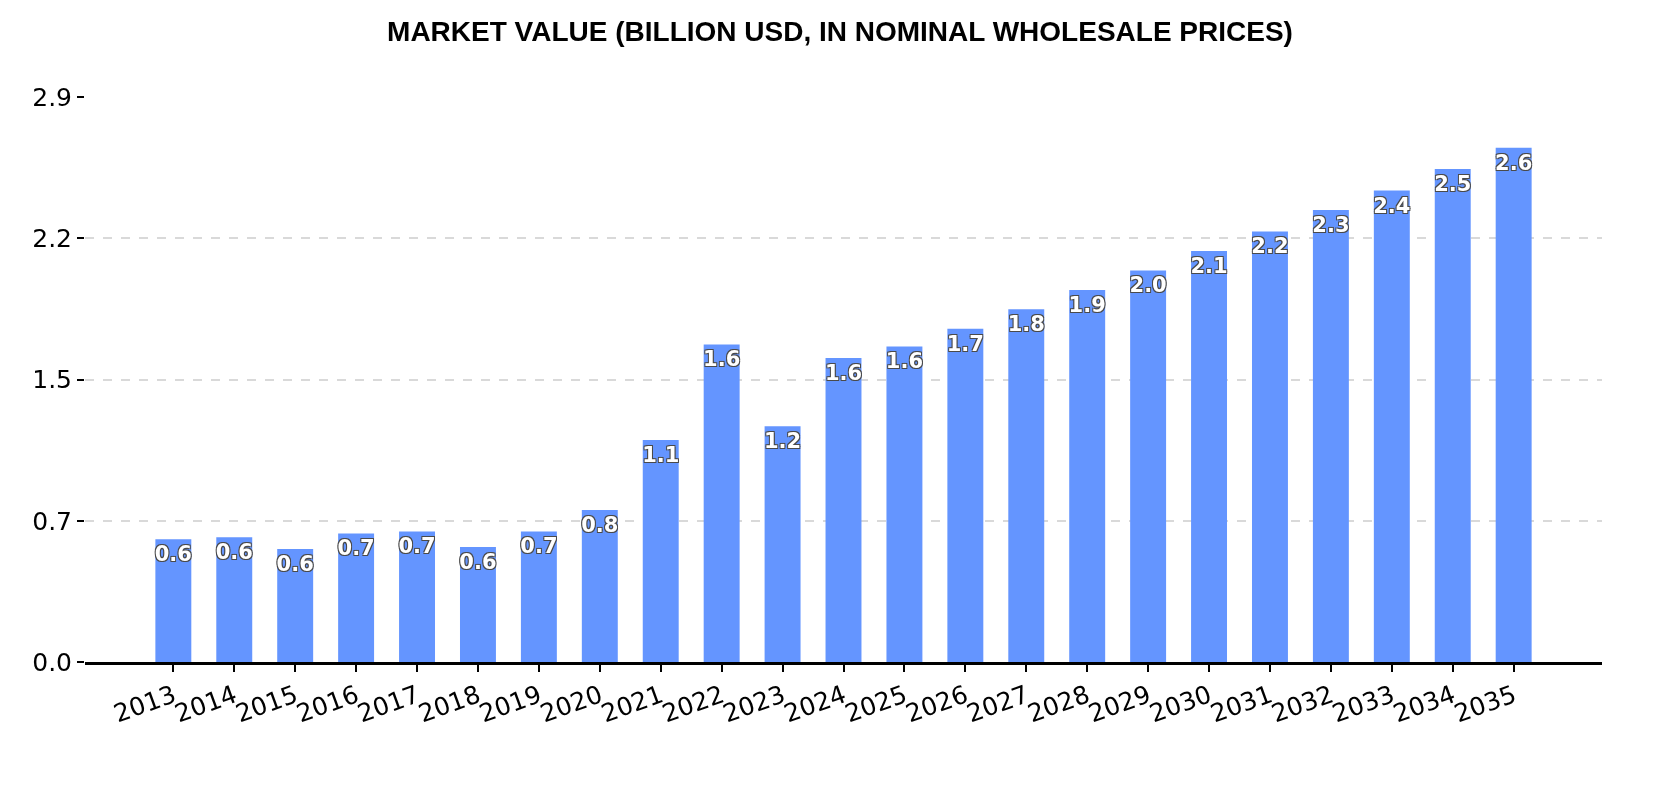  I want to click on chart-title: MARKET VALUE (BILLION USD, IN NOMINAL WHOLESALE PRICES), so click(840, 31).